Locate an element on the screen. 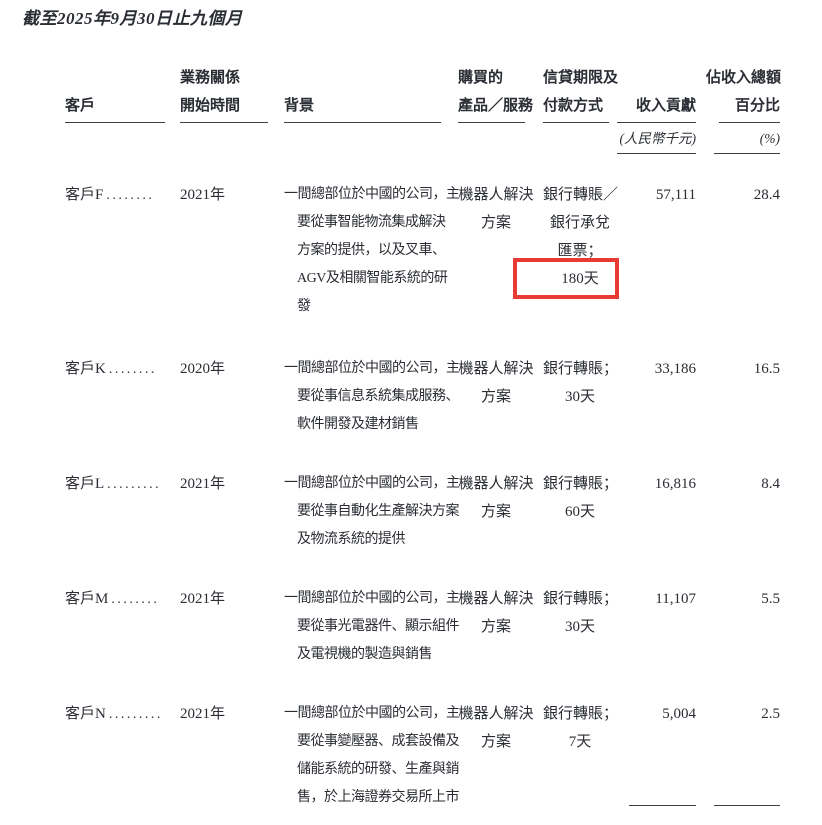 The height and width of the screenshot is (825, 822). customer-label: 客戶N is located at coordinates (85, 714).